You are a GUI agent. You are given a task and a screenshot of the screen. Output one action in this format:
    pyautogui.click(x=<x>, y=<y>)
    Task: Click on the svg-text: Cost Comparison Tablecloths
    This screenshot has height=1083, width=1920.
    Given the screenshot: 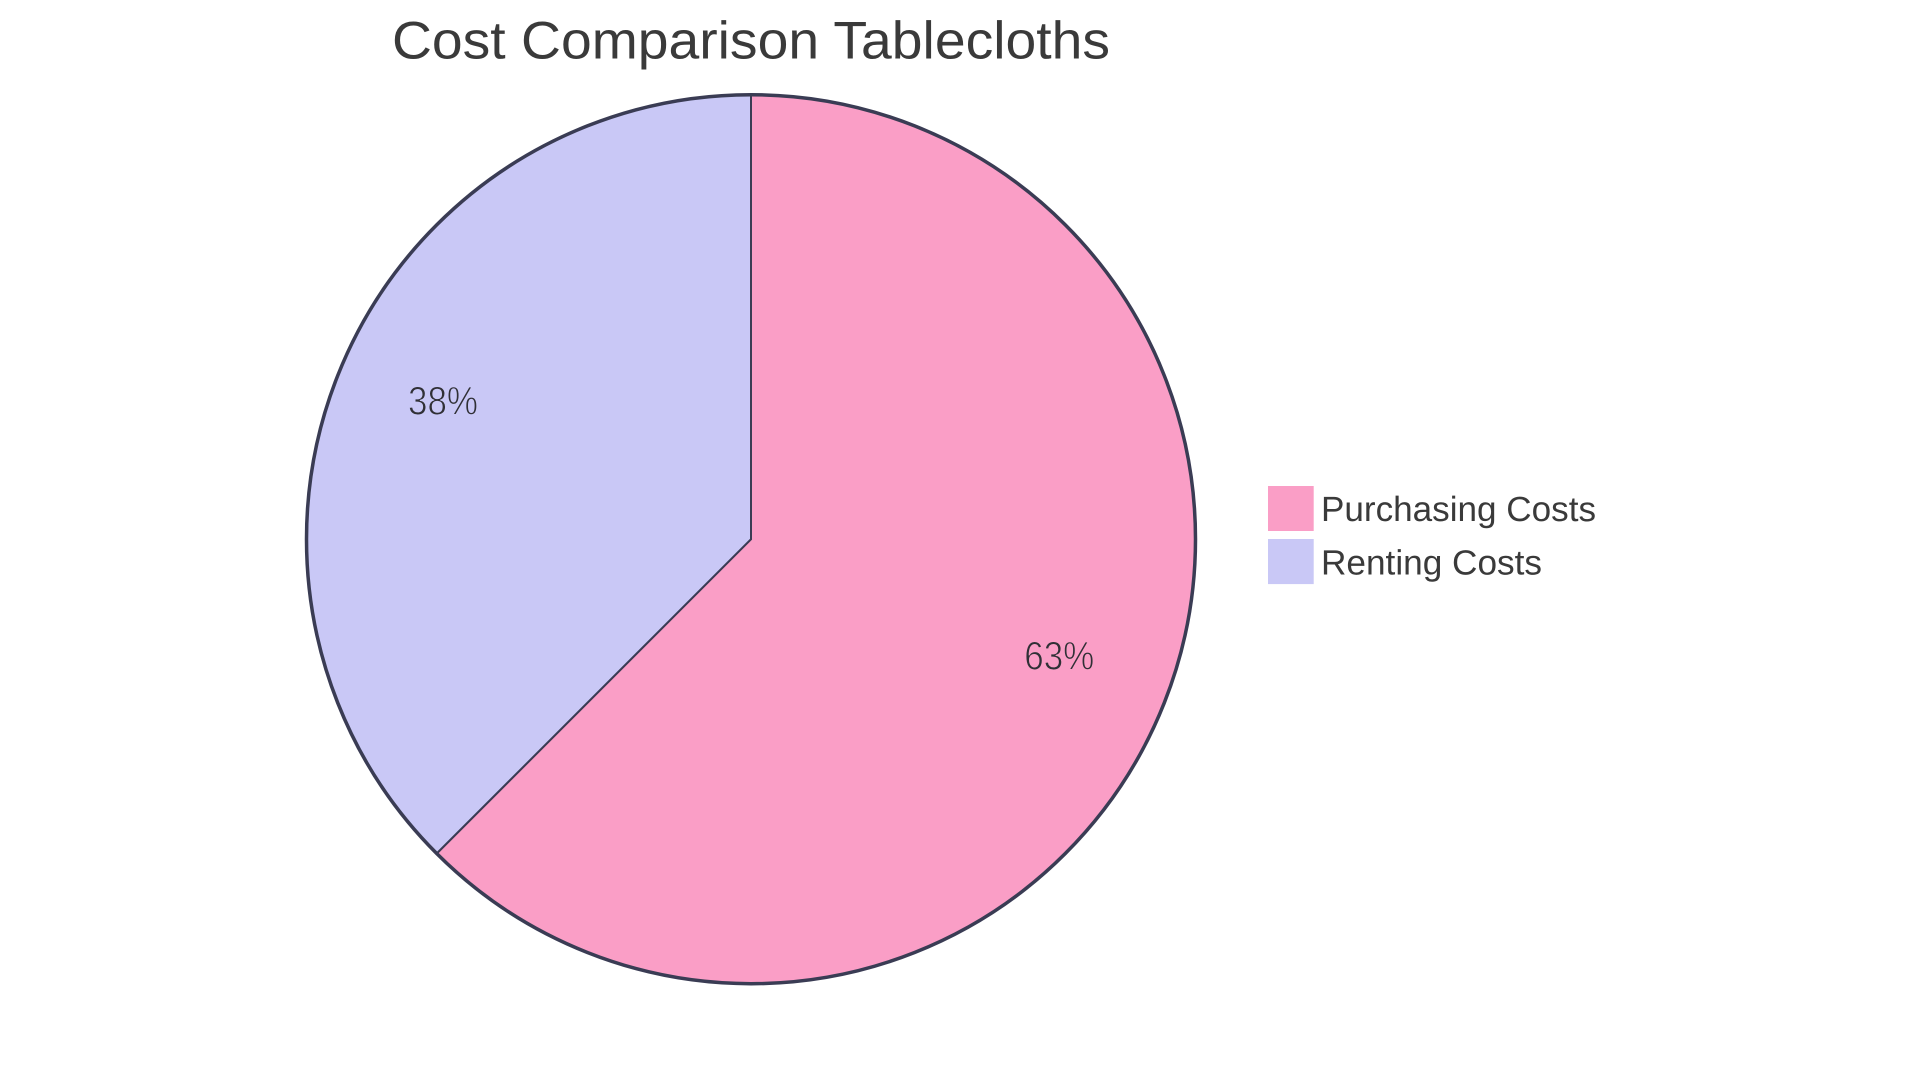 What is the action you would take?
    pyautogui.click(x=751, y=41)
    